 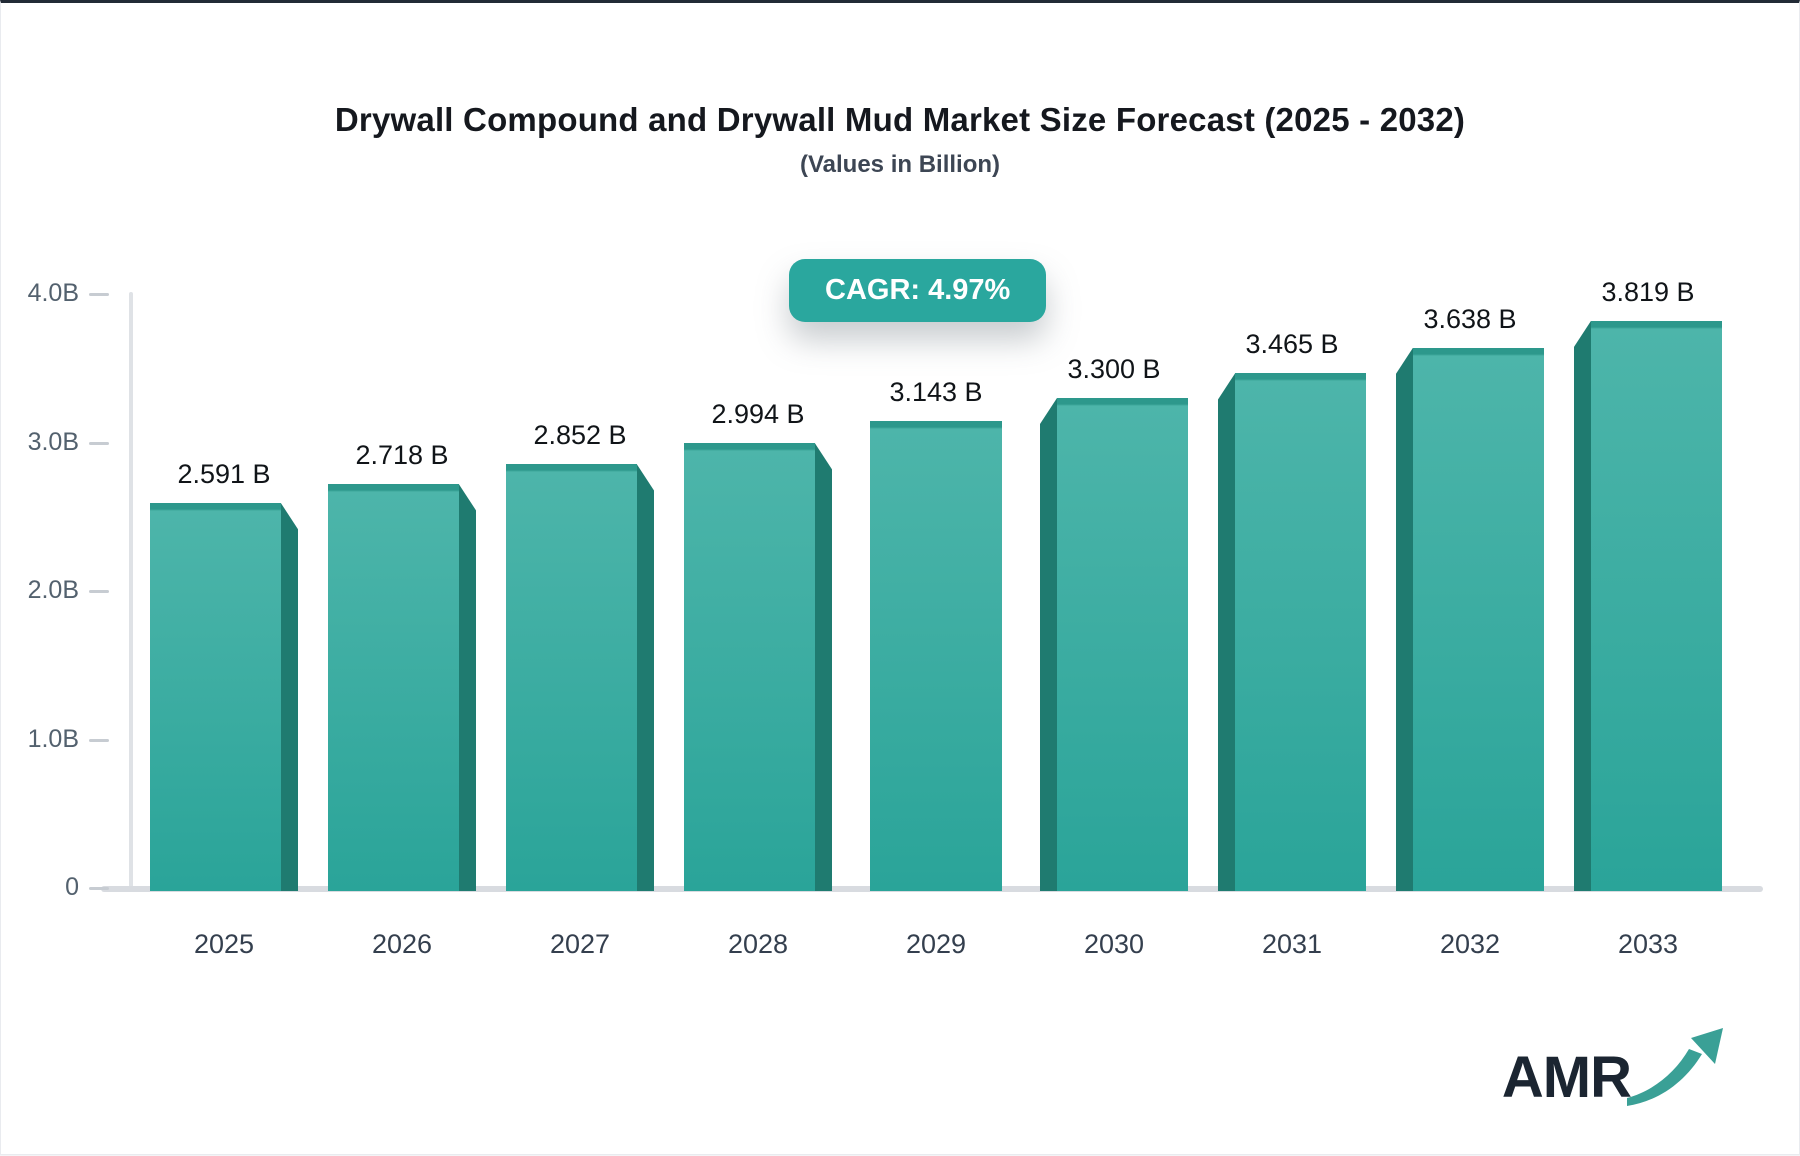 I want to click on y-tick-label: 0, so click(x=72, y=887).